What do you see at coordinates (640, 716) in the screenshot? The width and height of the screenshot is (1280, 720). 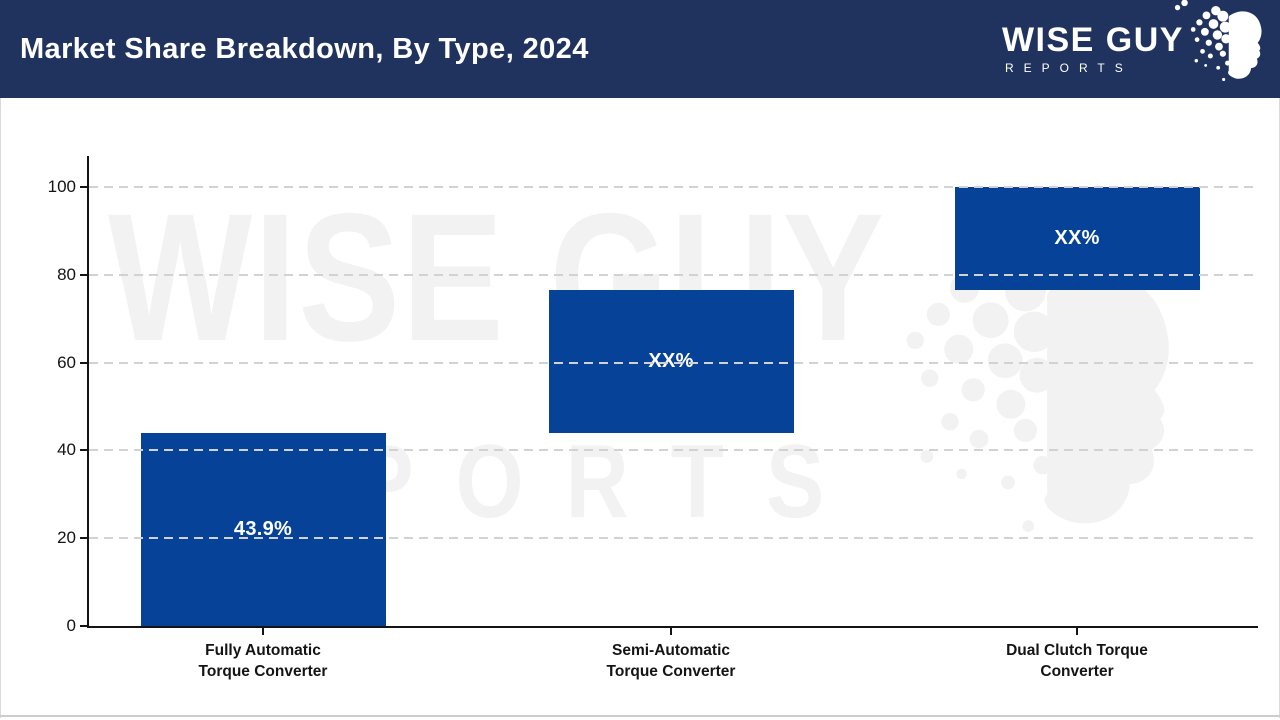 I see `bottom-border` at bounding box center [640, 716].